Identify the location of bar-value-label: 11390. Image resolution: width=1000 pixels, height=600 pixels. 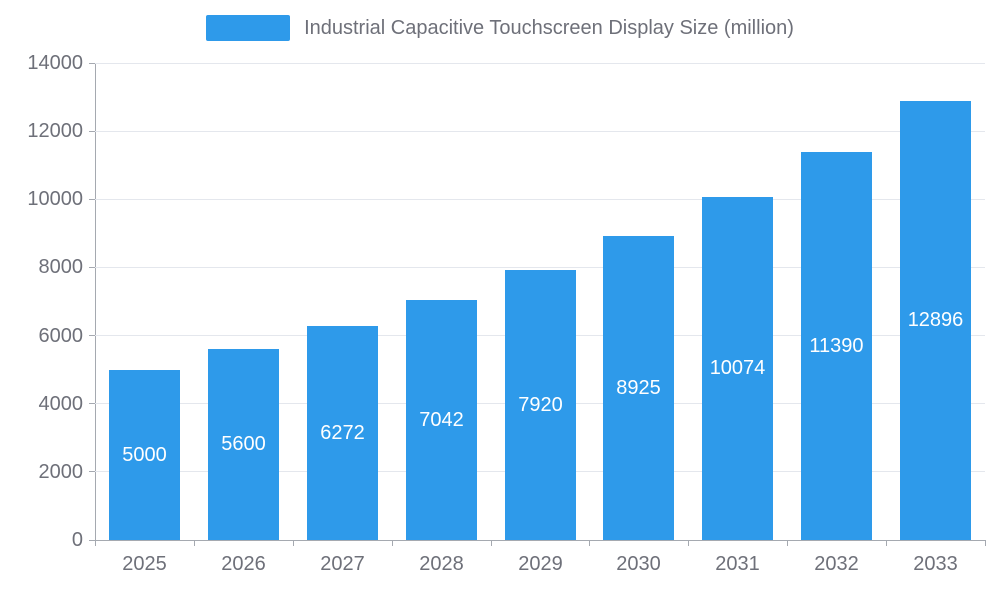
(836, 345).